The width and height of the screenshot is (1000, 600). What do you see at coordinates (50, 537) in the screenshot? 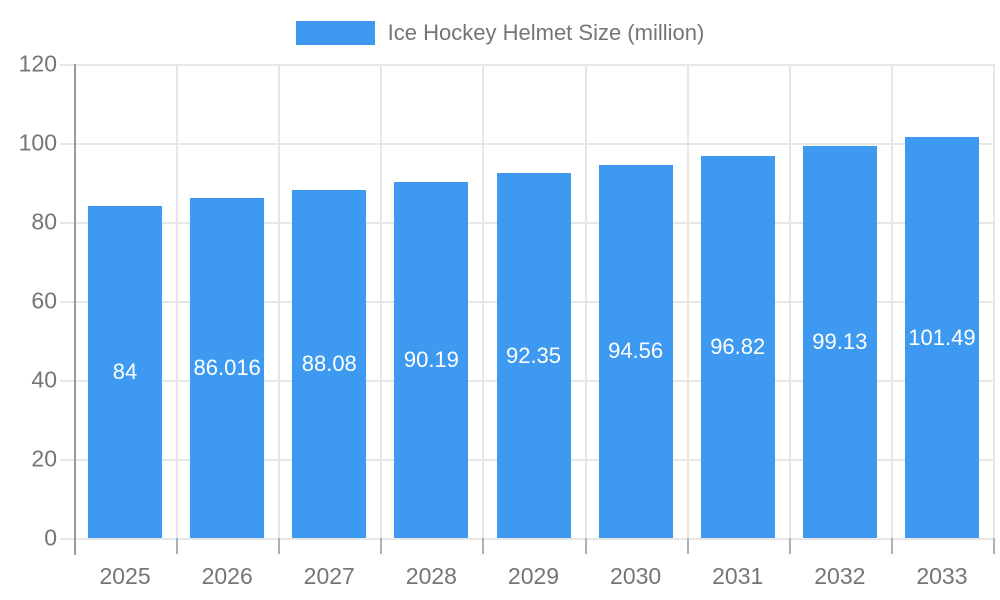
I see `y-axis-tick-label: 0` at bounding box center [50, 537].